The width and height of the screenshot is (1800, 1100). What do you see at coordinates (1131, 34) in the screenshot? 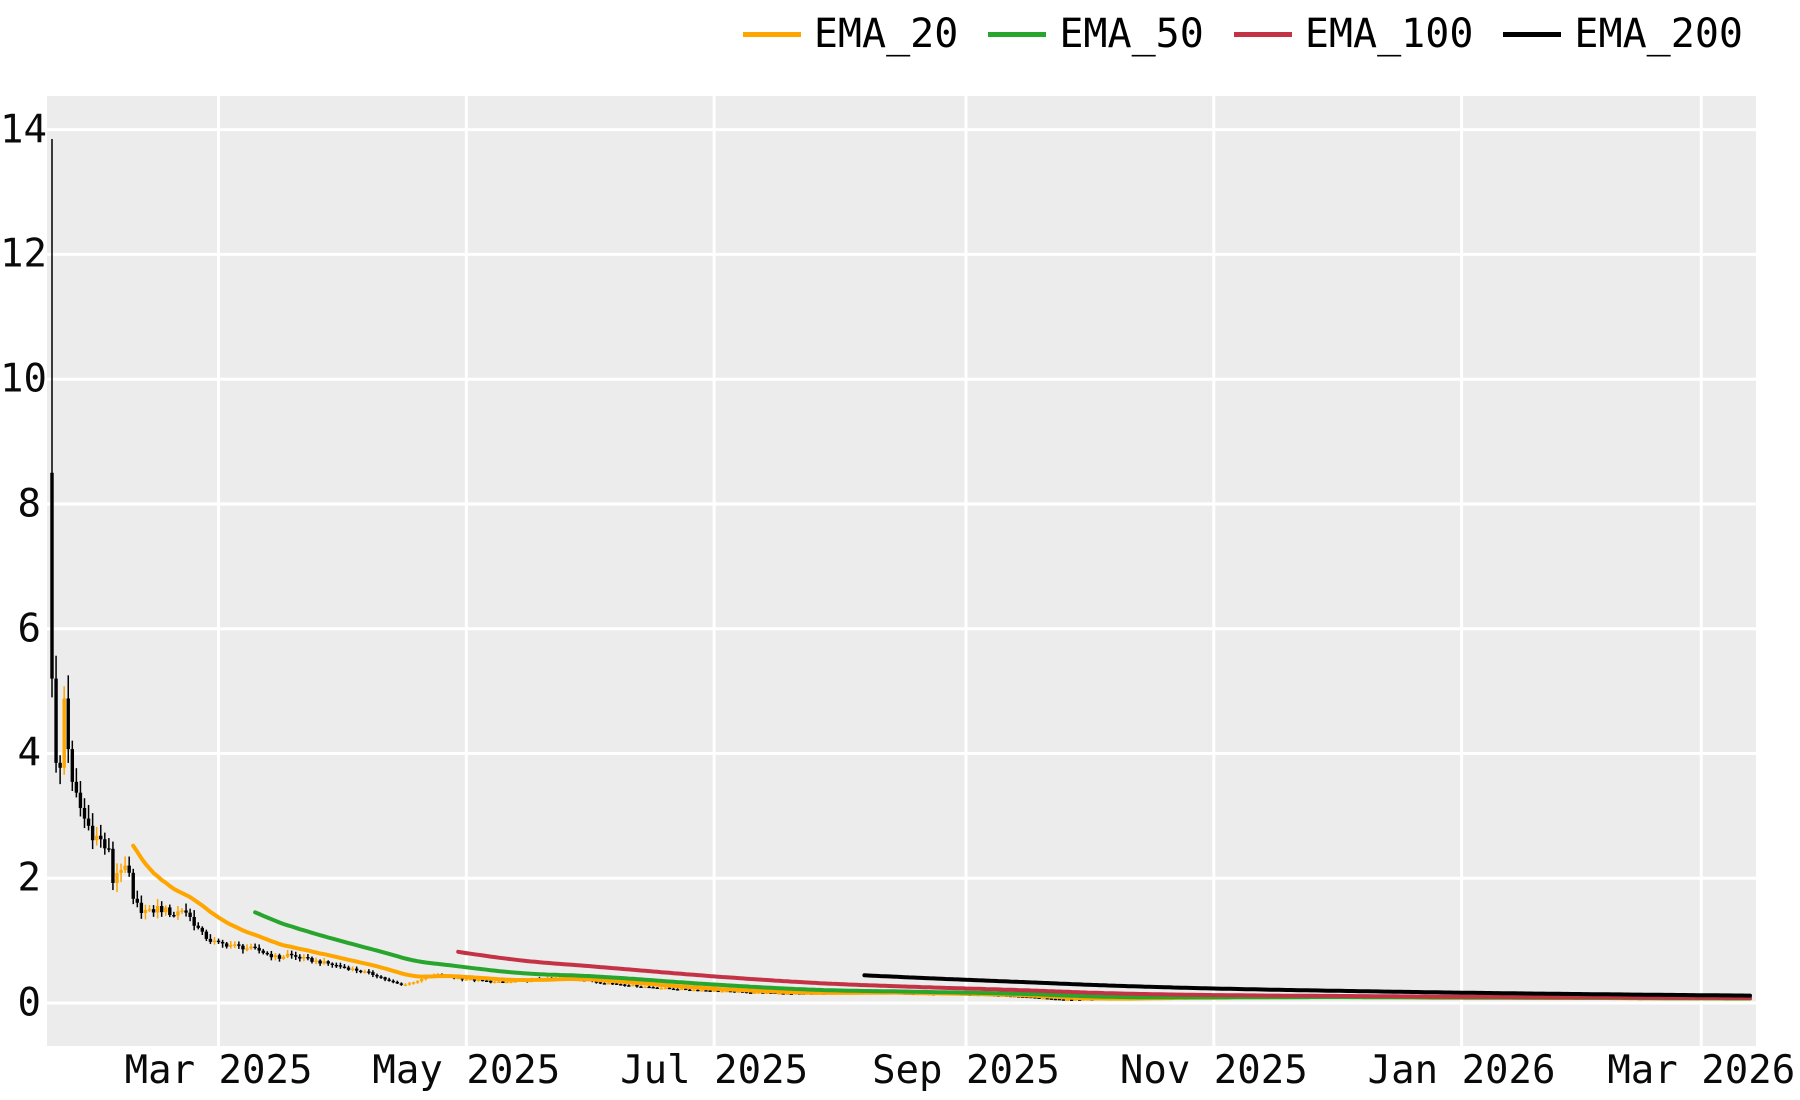
I see `legend-label-ema50: EMA_50` at bounding box center [1131, 34].